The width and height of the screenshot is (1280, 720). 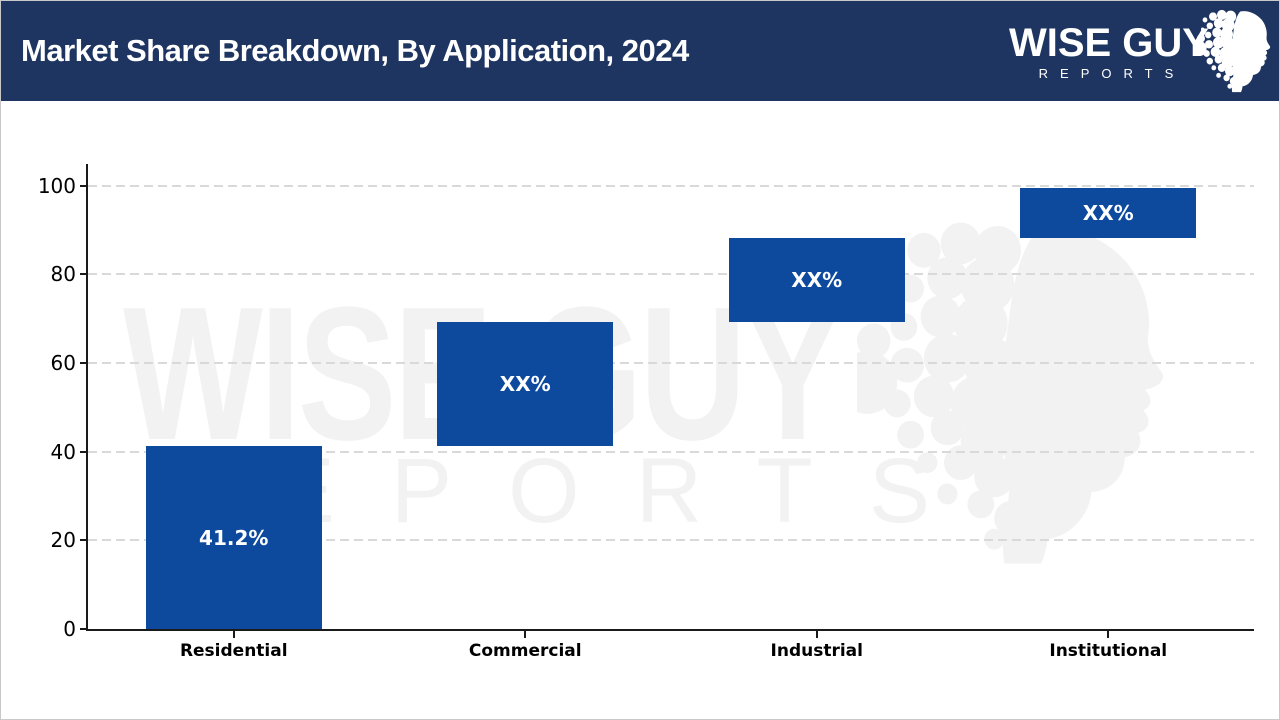 I want to click on x-tick-institutional, so click(x=1108, y=634).